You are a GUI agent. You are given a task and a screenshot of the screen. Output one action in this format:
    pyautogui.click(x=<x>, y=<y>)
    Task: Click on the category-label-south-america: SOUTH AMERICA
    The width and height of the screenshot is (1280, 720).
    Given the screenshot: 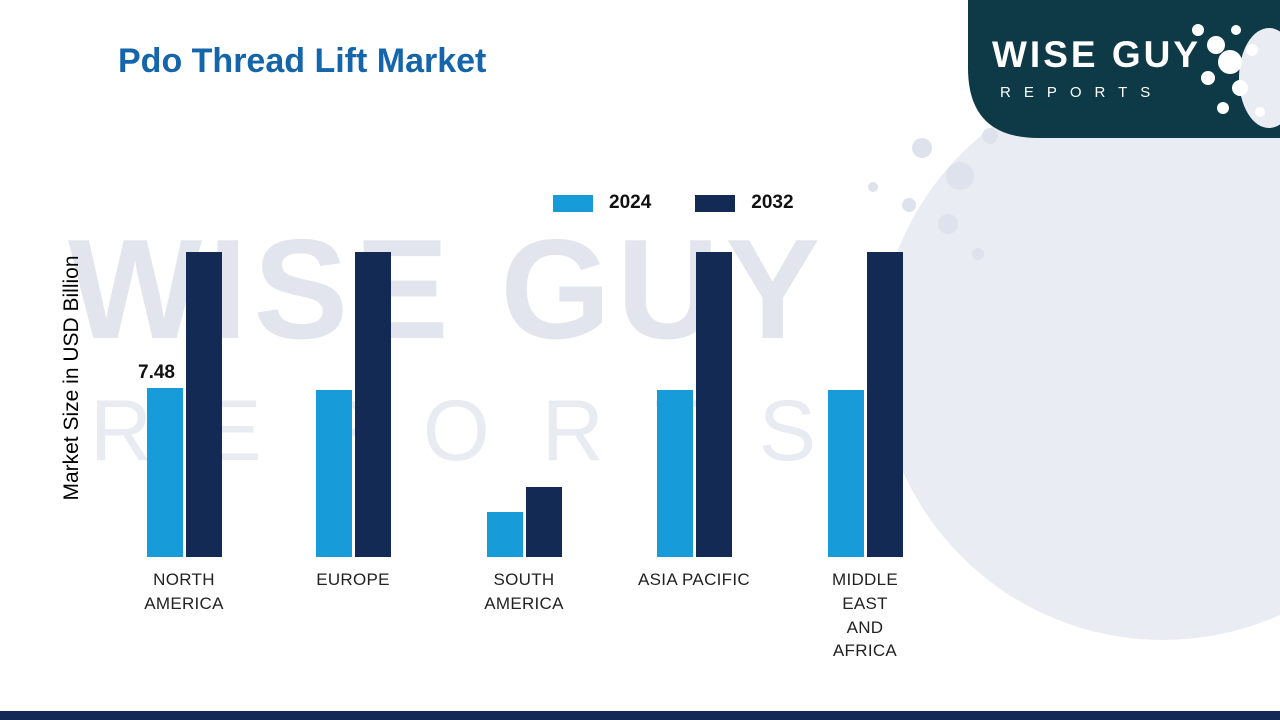 What is the action you would take?
    pyautogui.click(x=524, y=591)
    